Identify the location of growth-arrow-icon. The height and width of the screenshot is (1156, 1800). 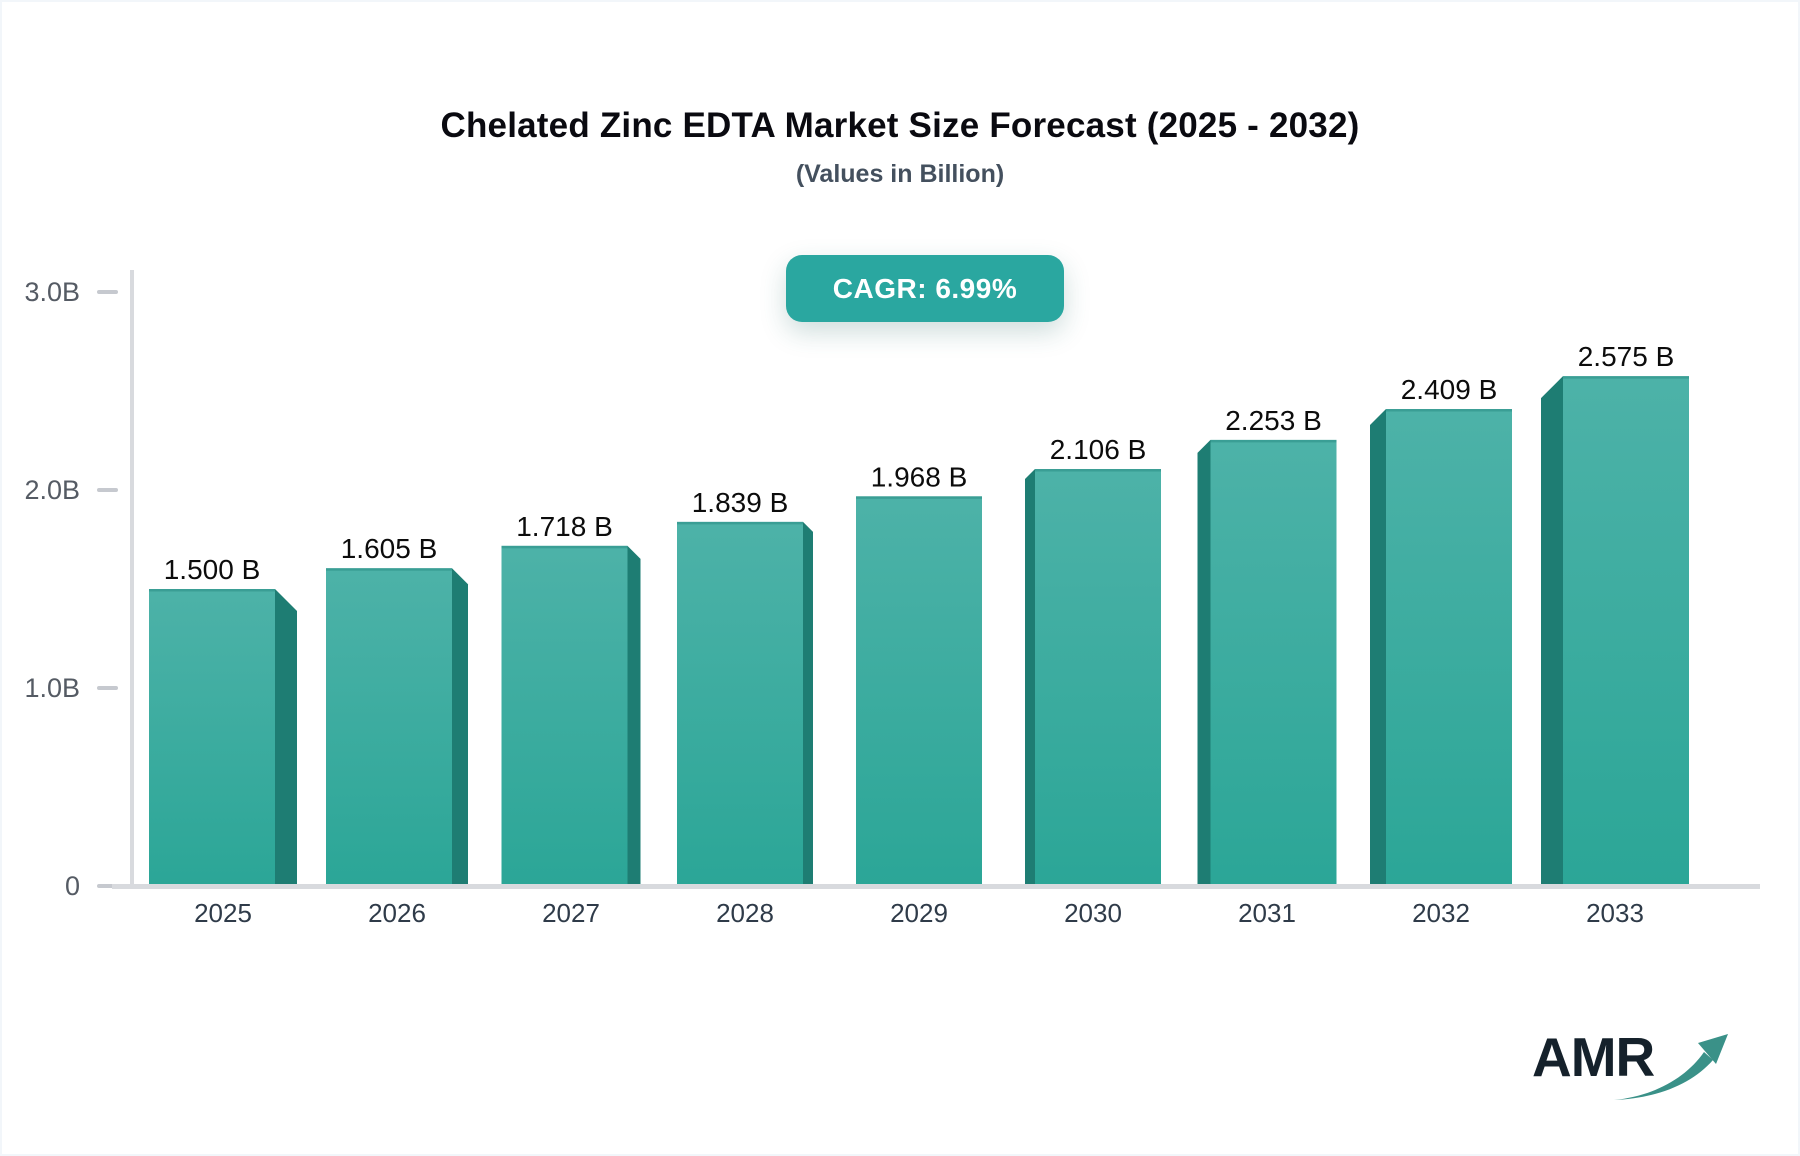
(1671, 1067).